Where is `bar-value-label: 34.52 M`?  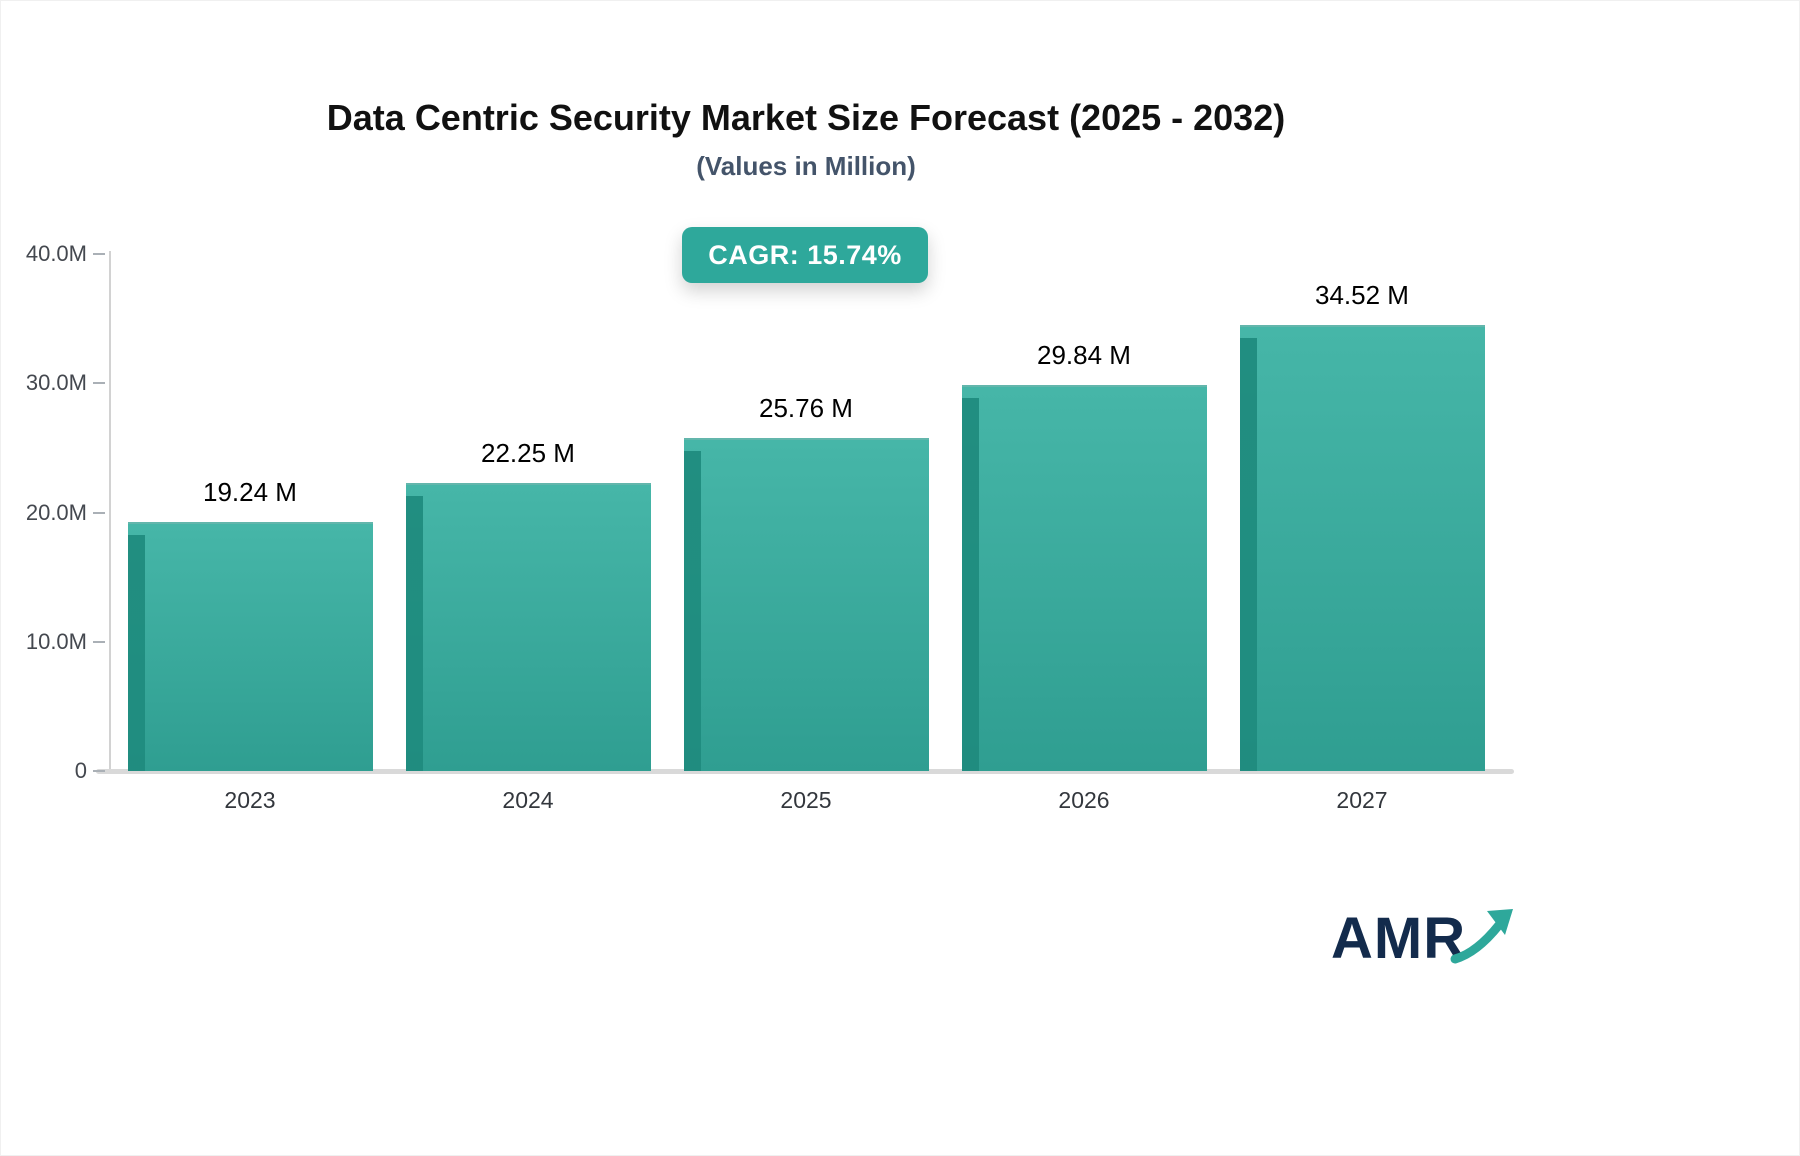
bar-value-label: 34.52 M is located at coordinates (1362, 295).